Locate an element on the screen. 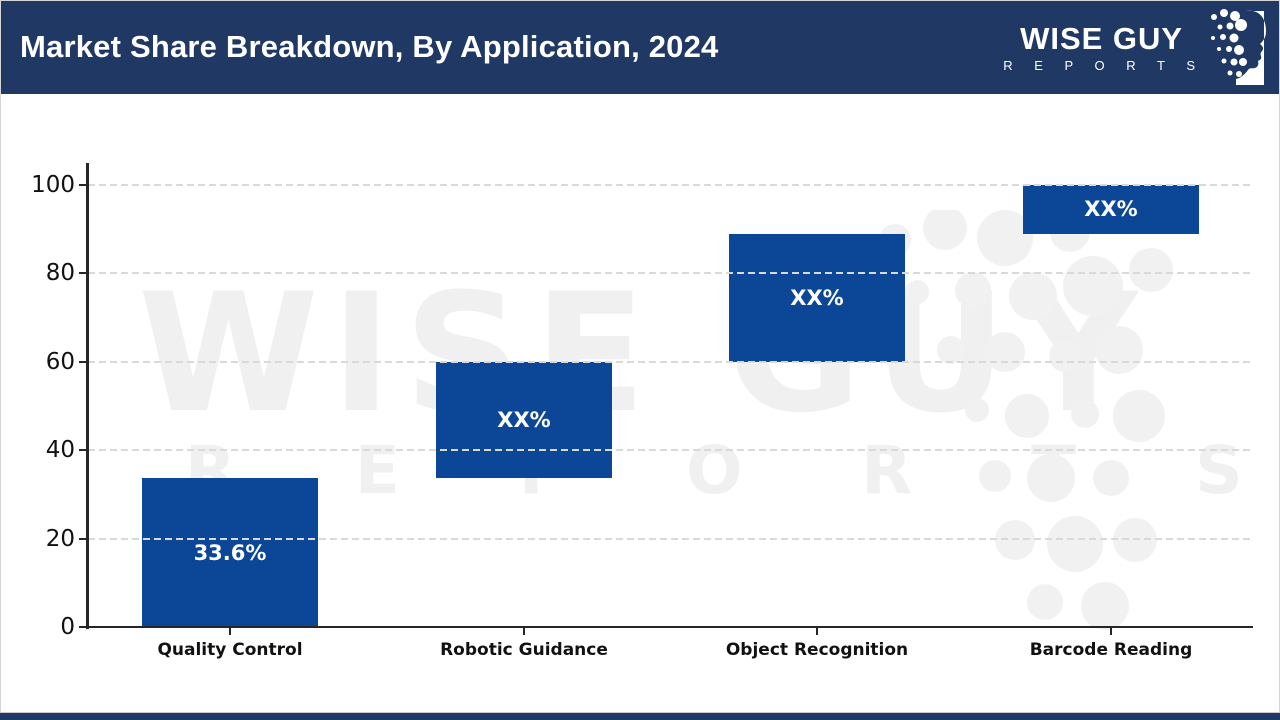  y-axis-tick-label: 0 is located at coordinates (67, 627).